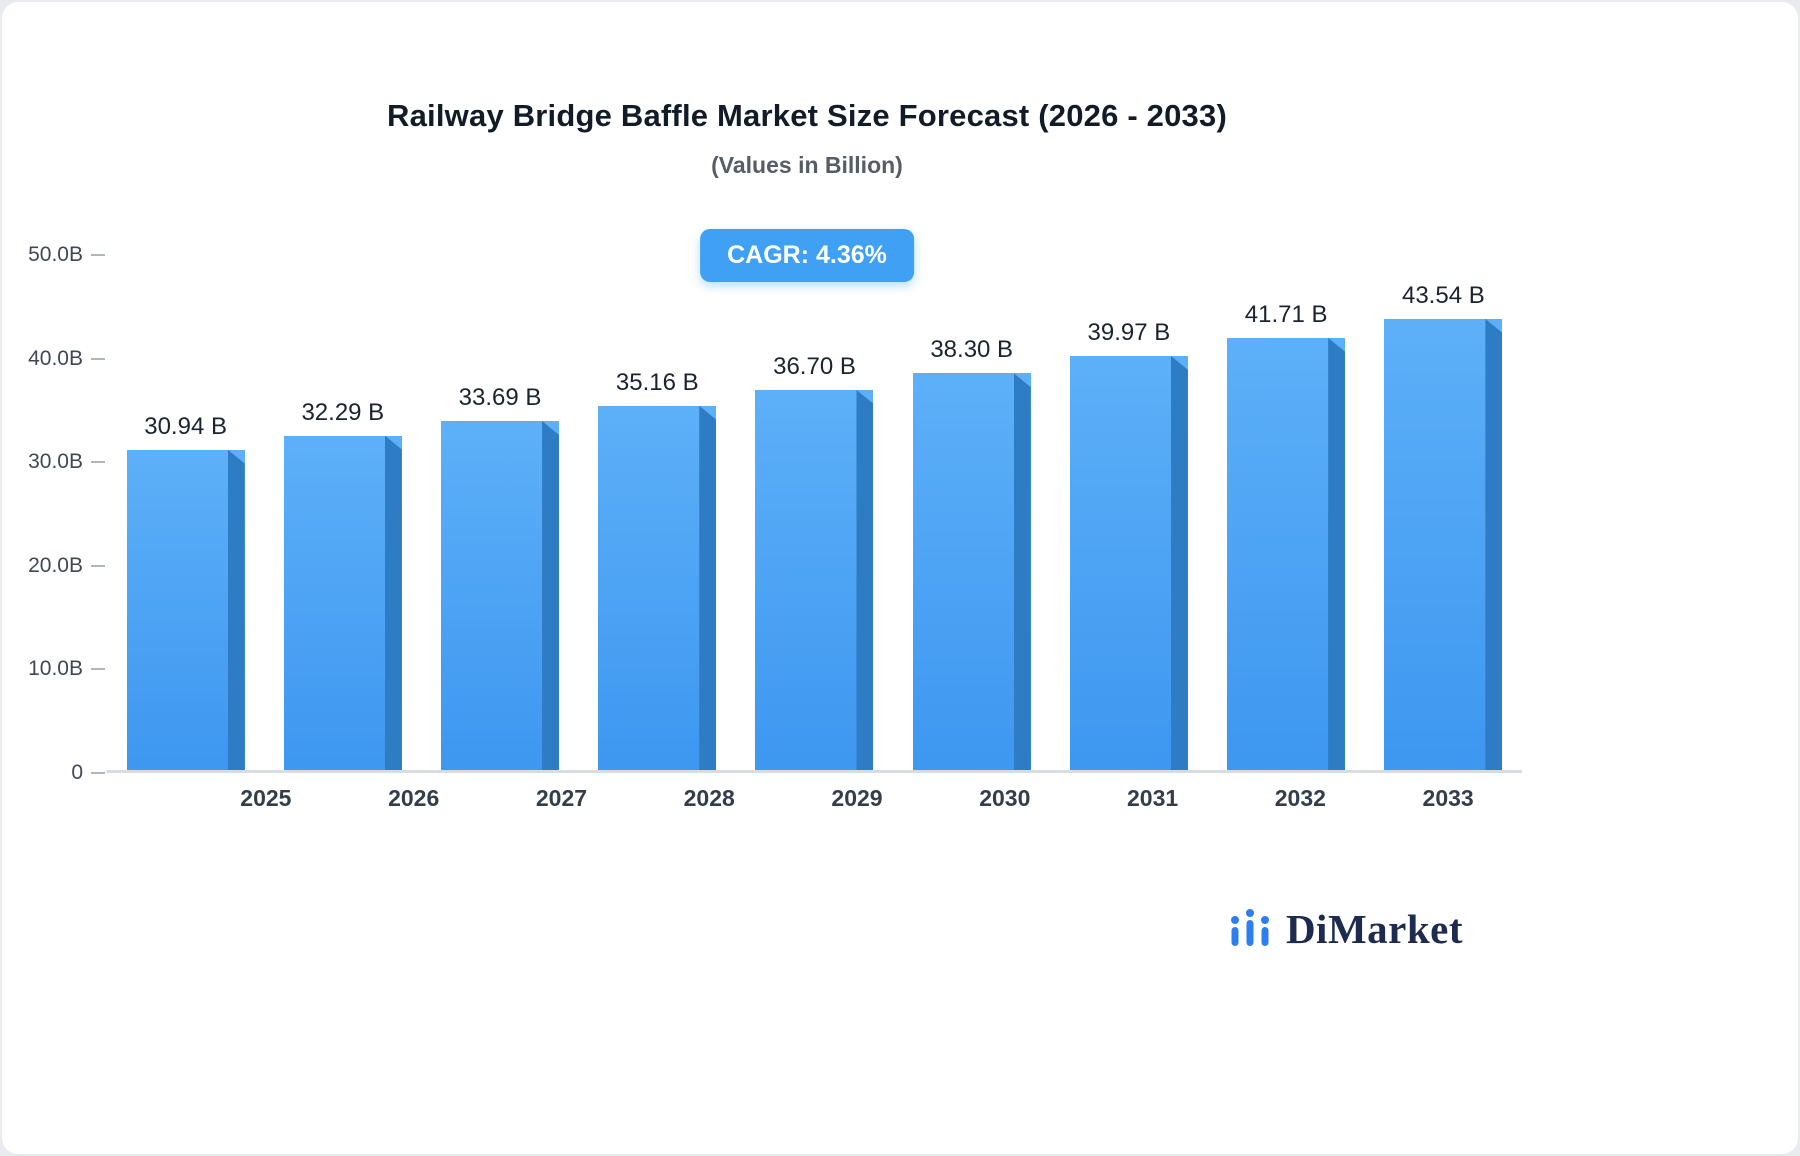 The image size is (1800, 1156). I want to click on bar-value-label: 38.30 B, so click(972, 350).